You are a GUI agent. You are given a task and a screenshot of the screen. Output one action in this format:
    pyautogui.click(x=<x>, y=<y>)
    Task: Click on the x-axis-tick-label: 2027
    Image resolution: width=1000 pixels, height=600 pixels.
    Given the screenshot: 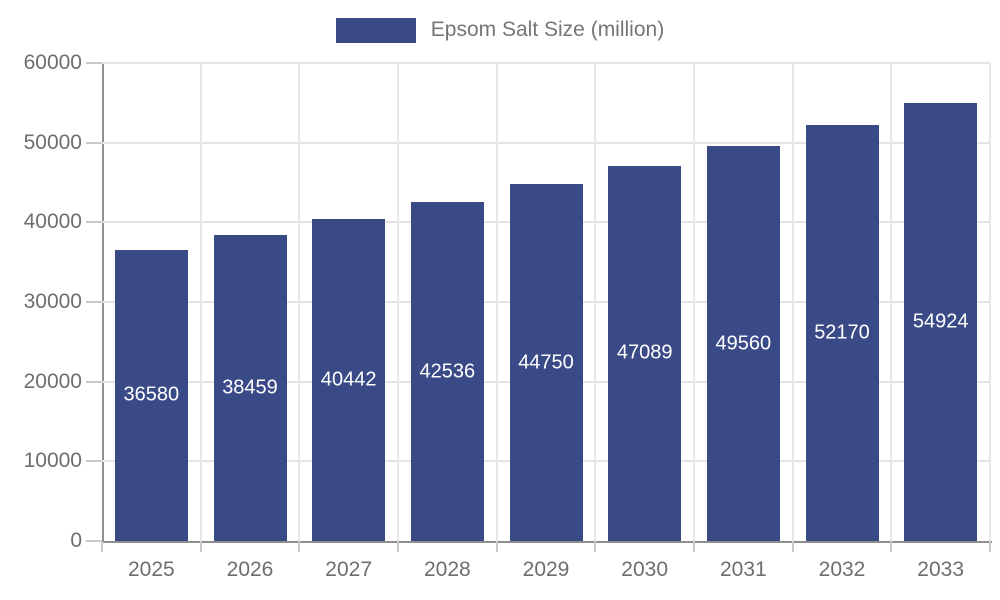 What is the action you would take?
    pyautogui.click(x=349, y=569)
    